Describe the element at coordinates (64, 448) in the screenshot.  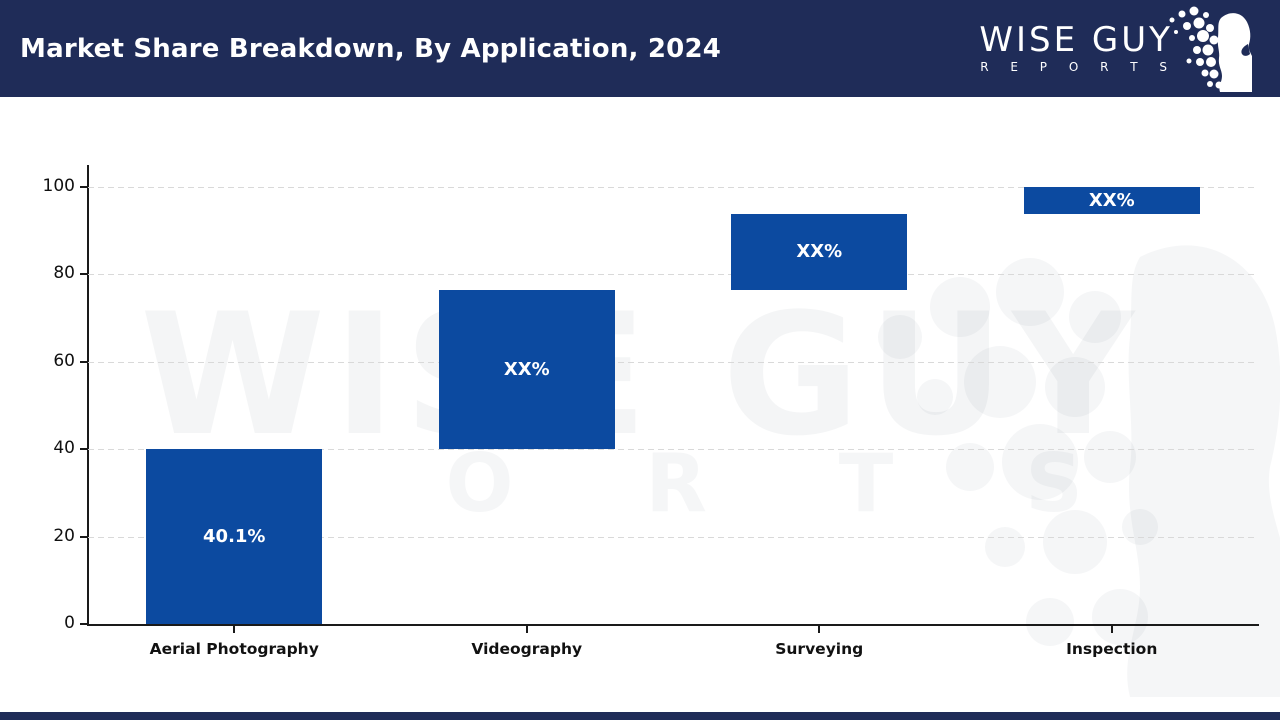
I see `y-tick-label-40: 40` at that location.